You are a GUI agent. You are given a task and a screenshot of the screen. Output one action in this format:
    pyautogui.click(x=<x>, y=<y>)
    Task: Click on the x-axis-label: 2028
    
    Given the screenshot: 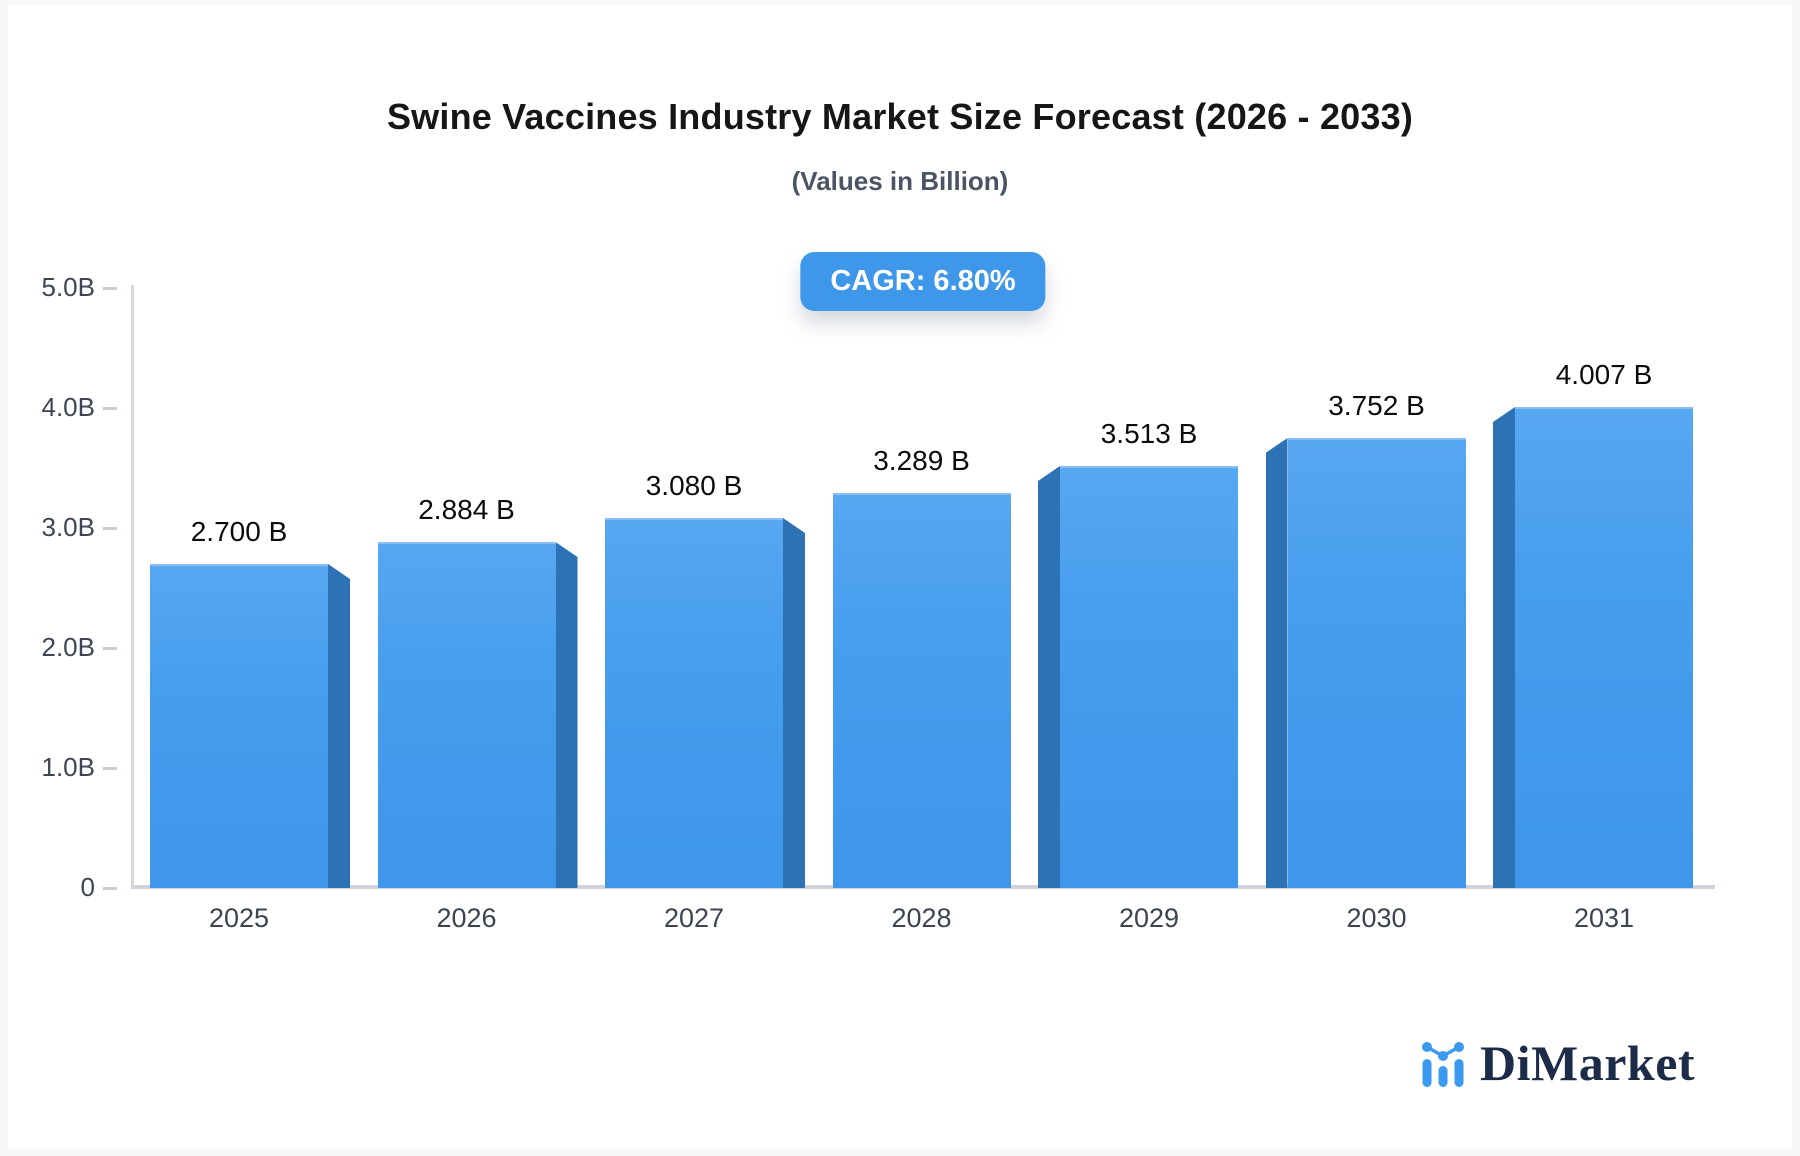 What is the action you would take?
    pyautogui.click(x=921, y=918)
    